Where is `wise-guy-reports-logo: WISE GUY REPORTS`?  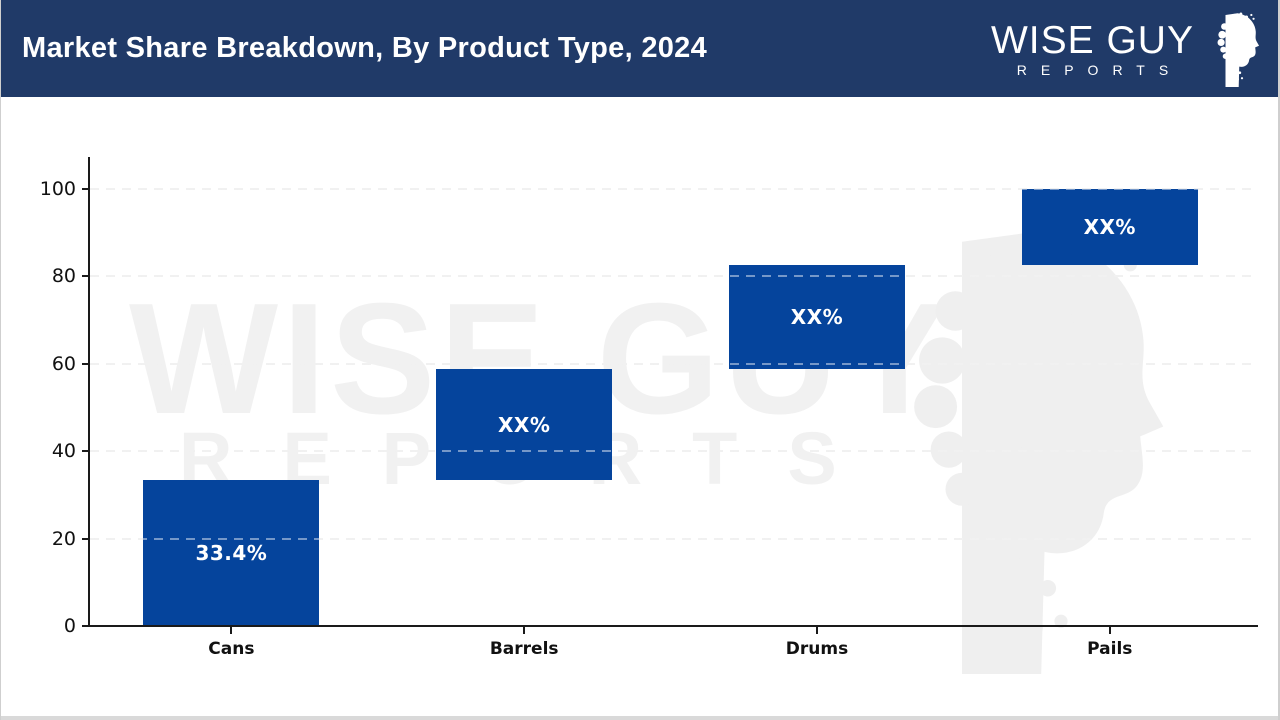 wise-guy-reports-logo: WISE GUY REPORTS is located at coordinates (1127, 48).